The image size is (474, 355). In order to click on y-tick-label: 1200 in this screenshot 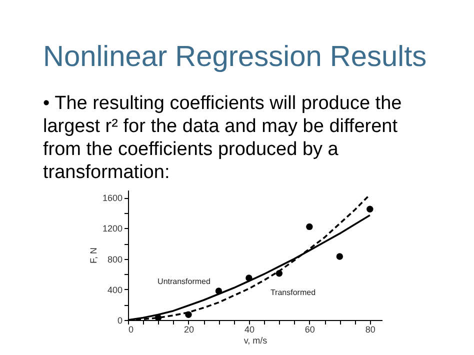, I will do `click(112, 229)`.